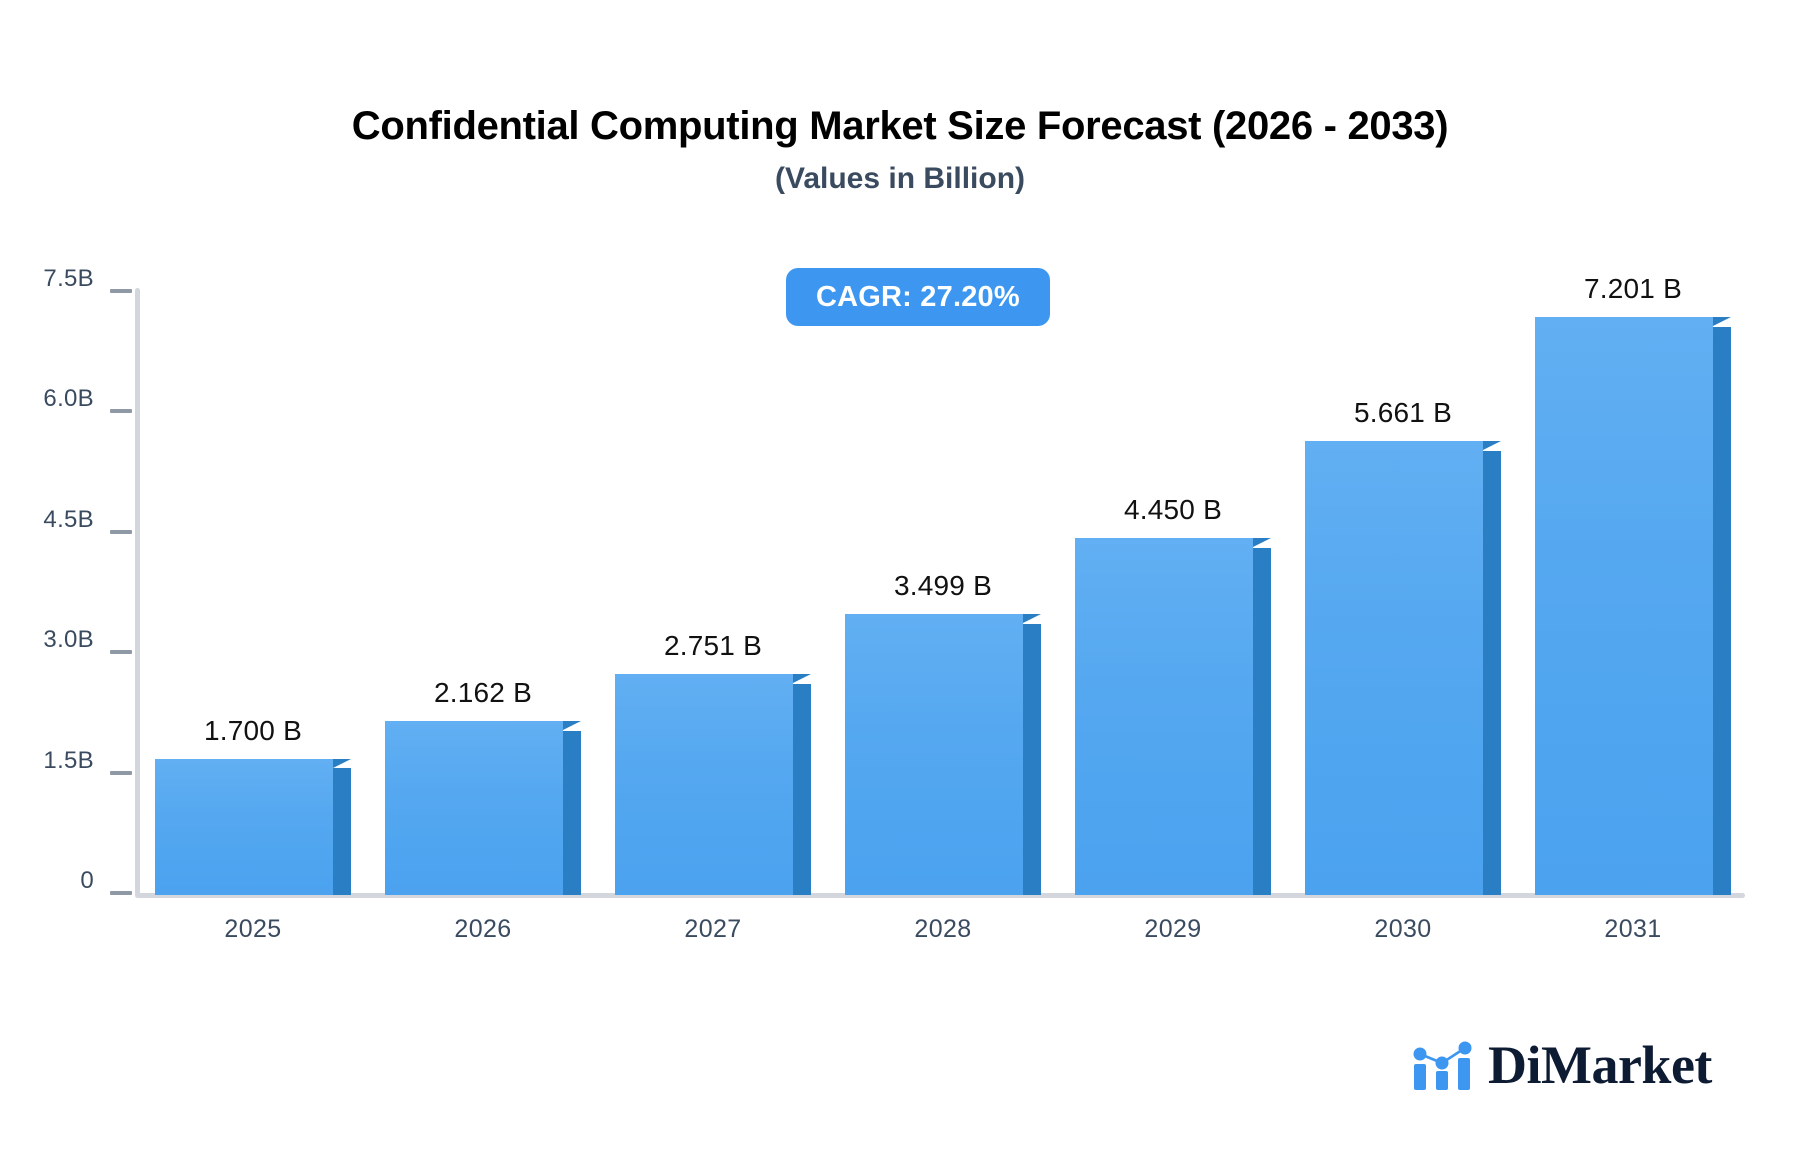 This screenshot has width=1800, height=1156. Describe the element at coordinates (713, 929) in the screenshot. I see `x-axis-tick-label: 2027` at that location.